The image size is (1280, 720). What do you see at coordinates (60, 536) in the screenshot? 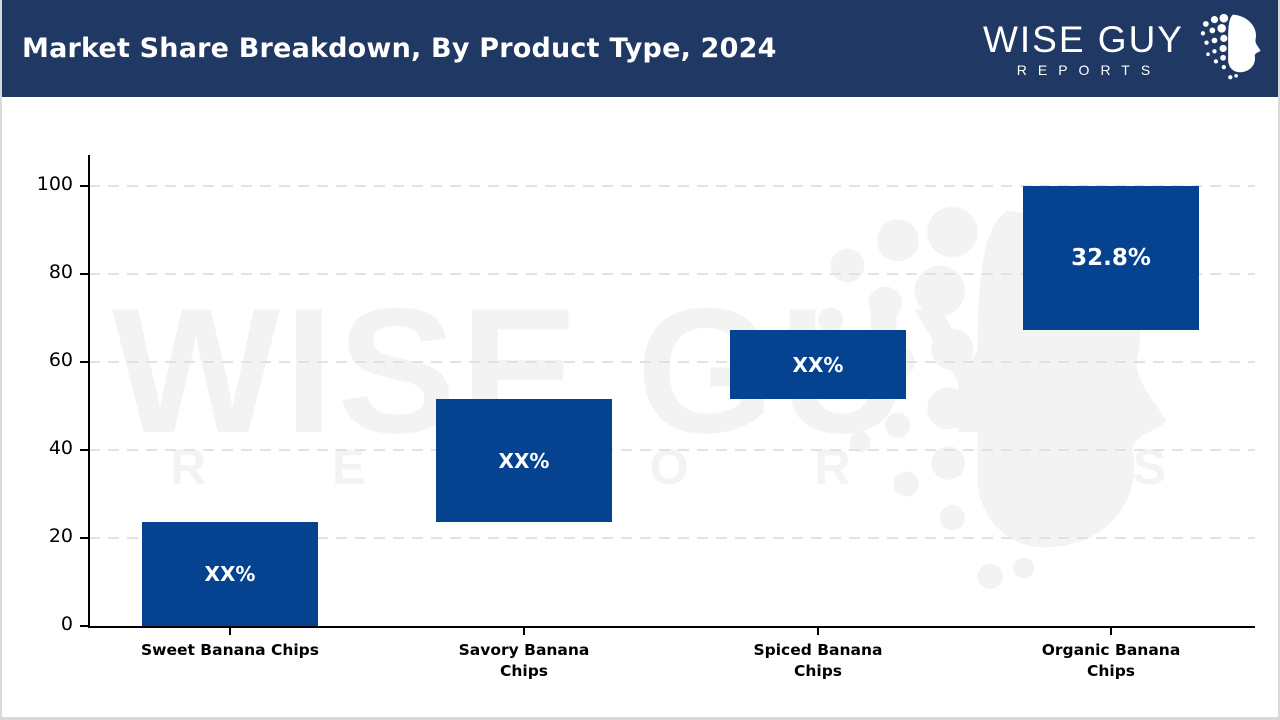
I see `y-axis-tick-label: 20` at bounding box center [60, 536].